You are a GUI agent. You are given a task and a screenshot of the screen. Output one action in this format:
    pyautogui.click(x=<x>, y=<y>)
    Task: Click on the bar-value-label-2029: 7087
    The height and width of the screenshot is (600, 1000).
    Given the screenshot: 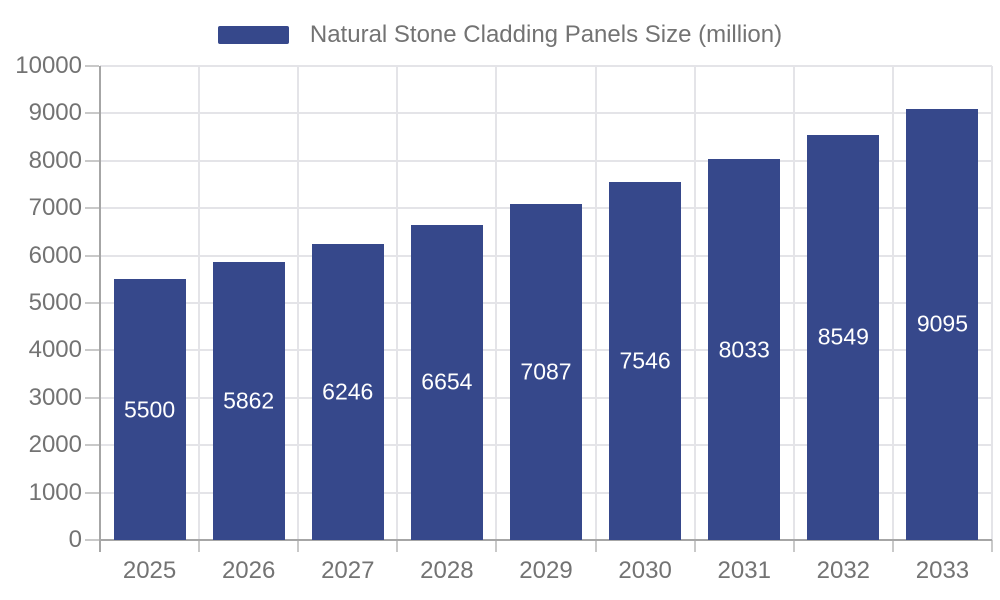 What is the action you would take?
    pyautogui.click(x=546, y=371)
    